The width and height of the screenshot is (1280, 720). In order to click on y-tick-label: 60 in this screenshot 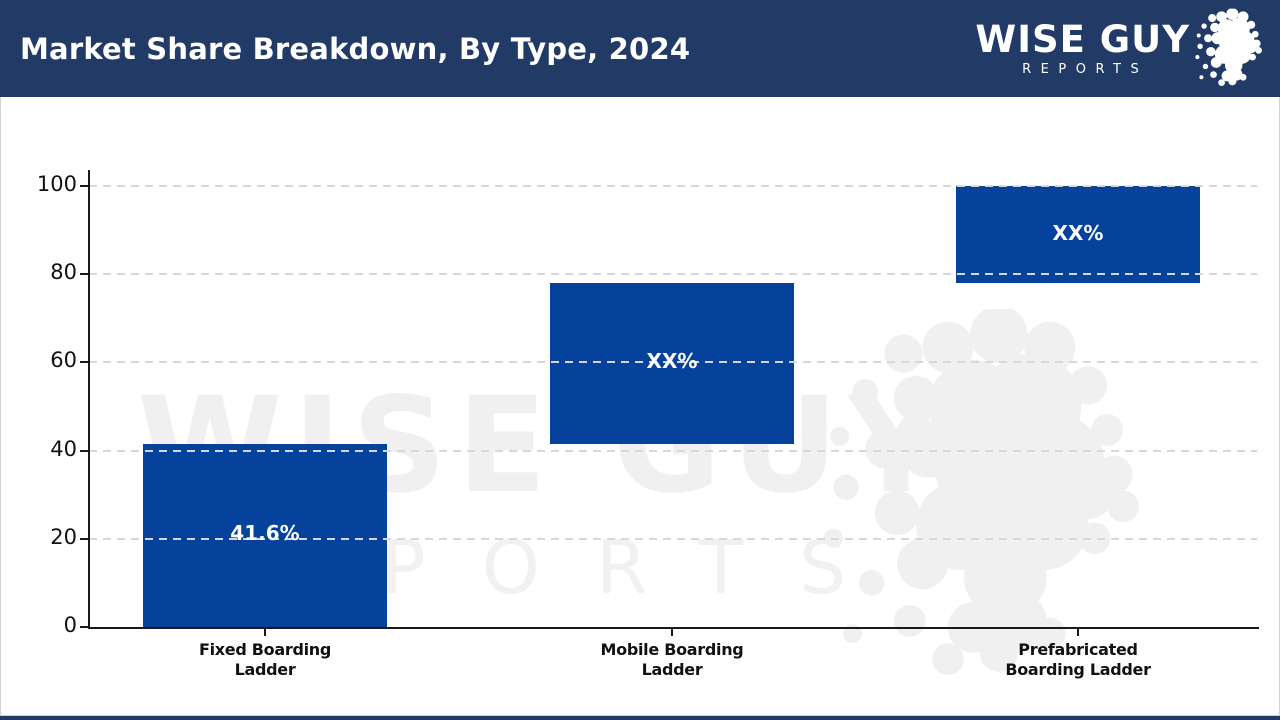, I will do `click(63, 360)`.